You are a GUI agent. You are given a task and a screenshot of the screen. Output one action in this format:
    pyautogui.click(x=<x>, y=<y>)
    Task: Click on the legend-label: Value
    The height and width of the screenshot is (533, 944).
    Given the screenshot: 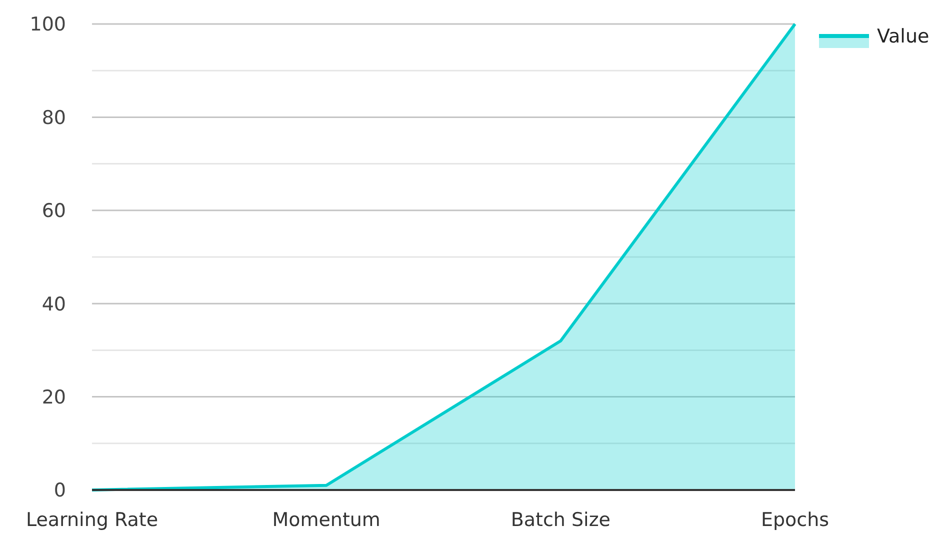 What is the action you would take?
    pyautogui.click(x=903, y=37)
    